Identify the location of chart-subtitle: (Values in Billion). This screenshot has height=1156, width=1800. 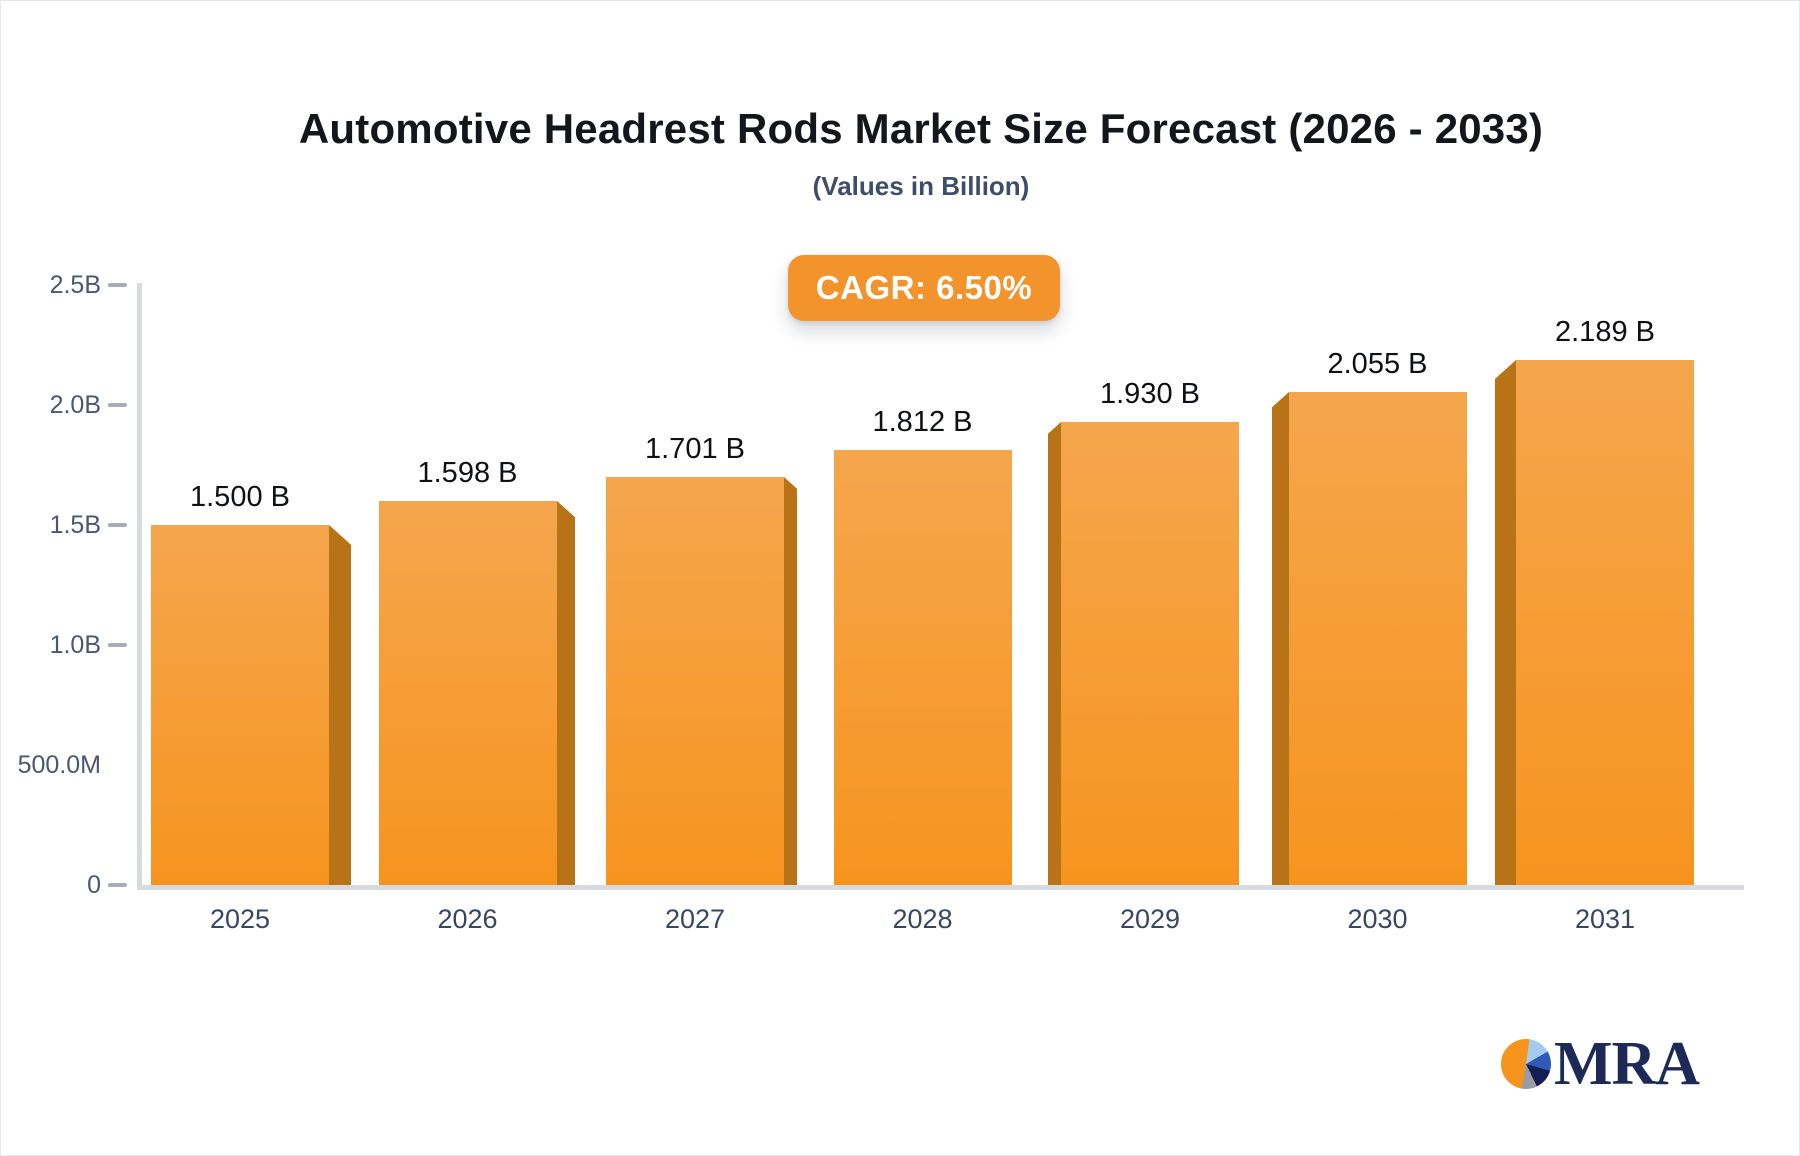
(921, 186).